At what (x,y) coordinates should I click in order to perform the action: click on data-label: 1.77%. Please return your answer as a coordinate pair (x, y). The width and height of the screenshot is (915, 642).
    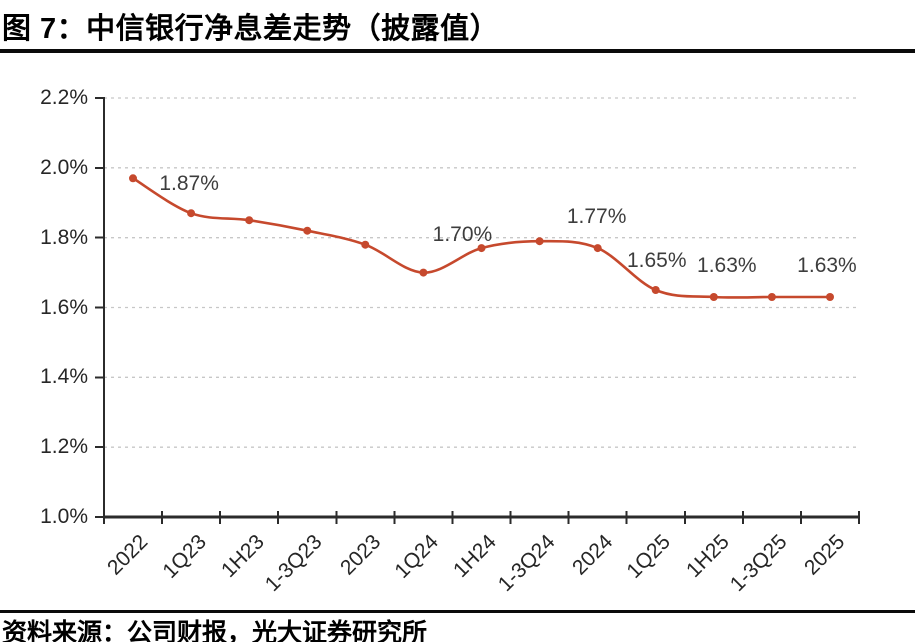
    Looking at the image, I should click on (596, 217).